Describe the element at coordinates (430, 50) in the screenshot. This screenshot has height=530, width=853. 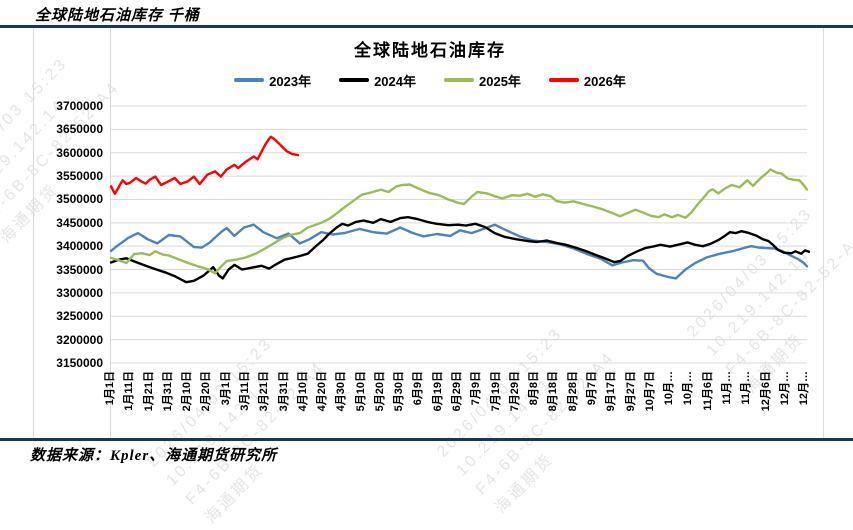
I see `chart-title: 全球陆地石油库存` at that location.